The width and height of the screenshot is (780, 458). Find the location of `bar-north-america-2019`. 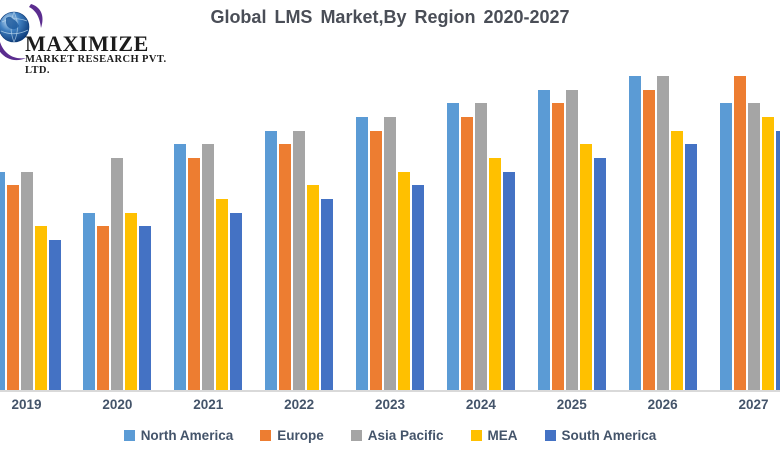

bar-north-america-2019 is located at coordinates (2, 280).